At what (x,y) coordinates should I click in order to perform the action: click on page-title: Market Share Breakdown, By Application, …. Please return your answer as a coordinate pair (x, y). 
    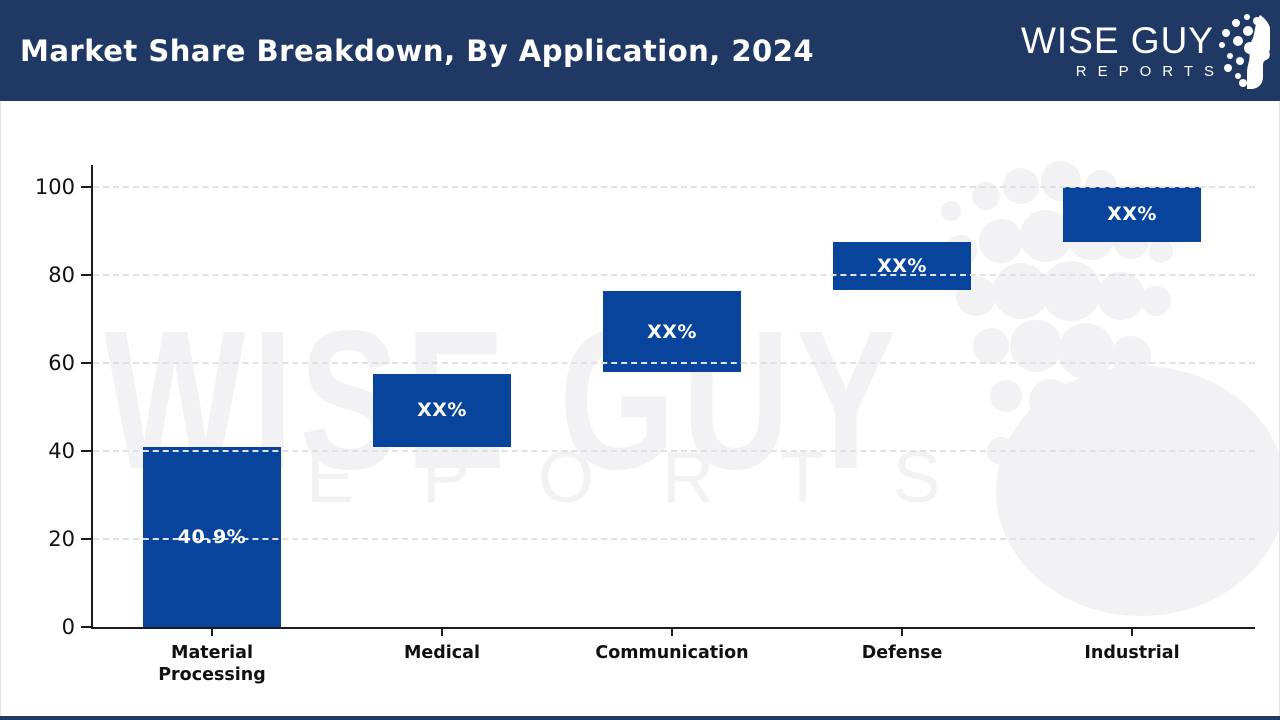
    Looking at the image, I should click on (417, 50).